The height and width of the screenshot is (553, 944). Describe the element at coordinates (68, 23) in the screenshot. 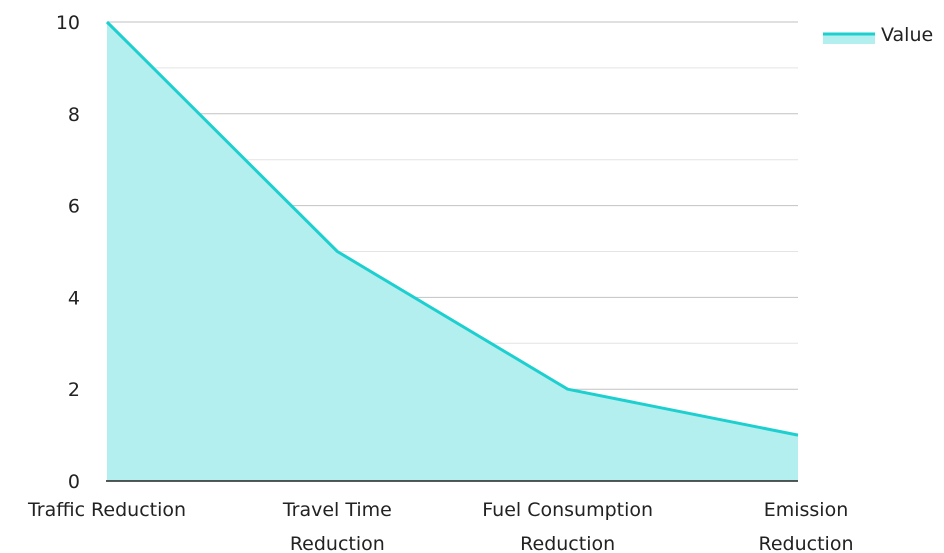

I see `y-tick-label: 10` at that location.